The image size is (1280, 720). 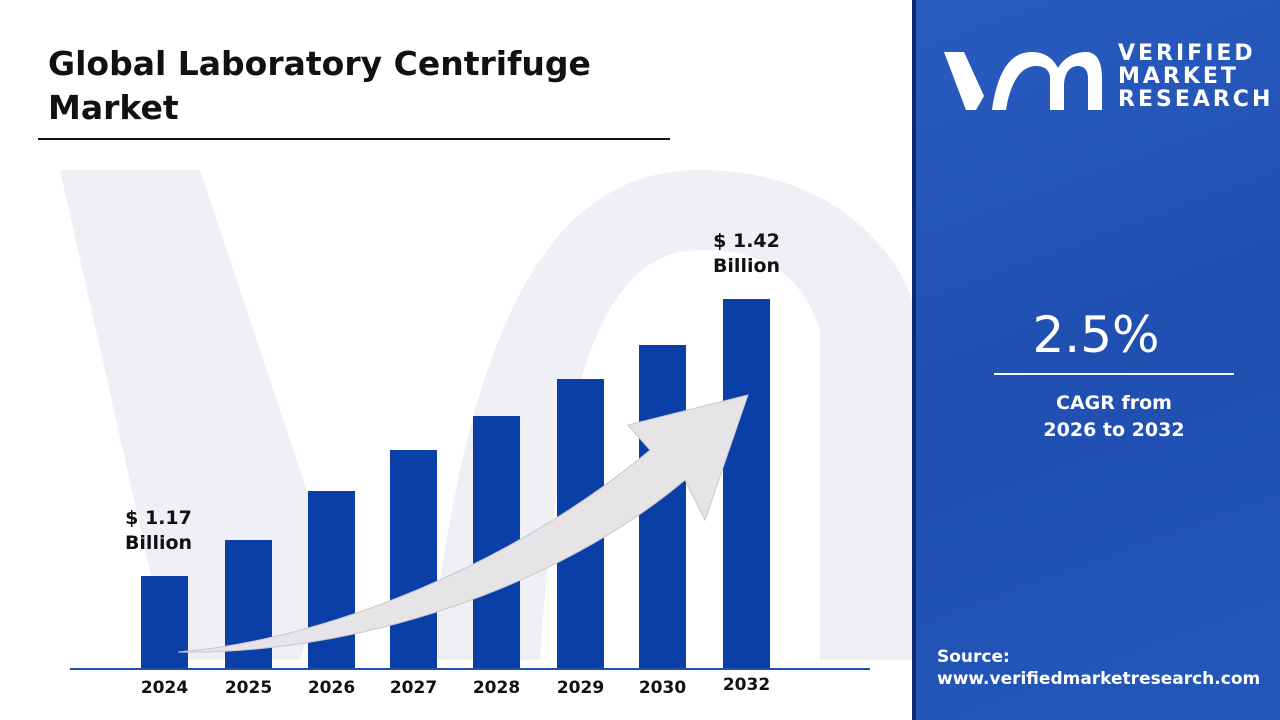 I want to click on x-tick-label: 2024, so click(x=164, y=688).